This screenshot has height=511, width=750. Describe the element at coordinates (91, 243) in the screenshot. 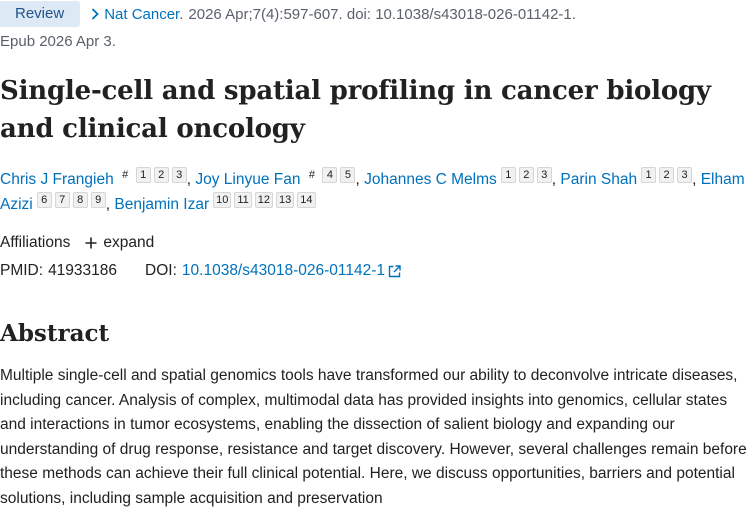

I see `plus-icon` at that location.